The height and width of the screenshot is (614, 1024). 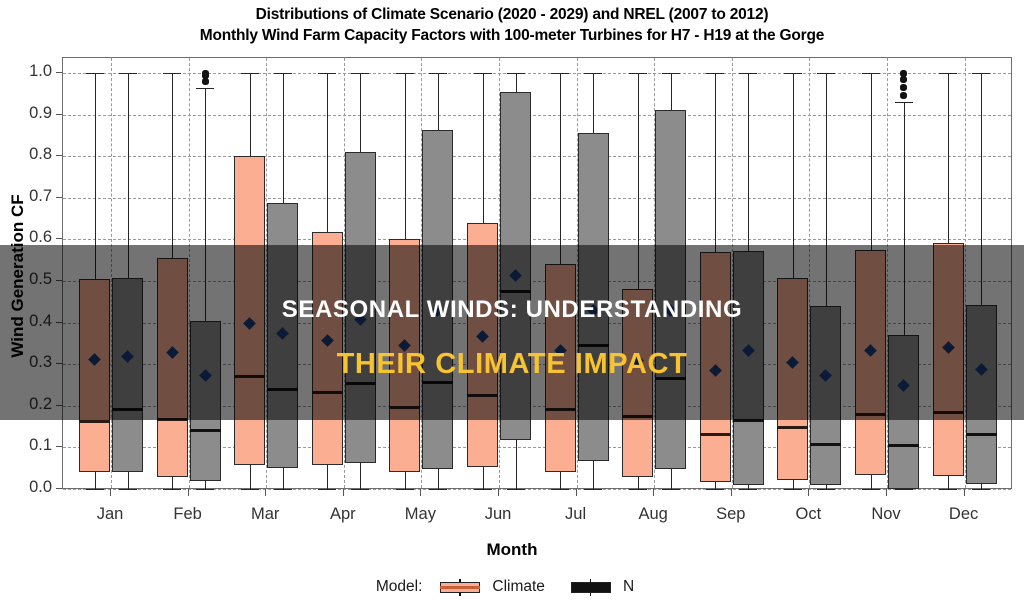 What do you see at coordinates (512, 587) in the screenshot?
I see `legend: Model: Climate N` at bounding box center [512, 587].